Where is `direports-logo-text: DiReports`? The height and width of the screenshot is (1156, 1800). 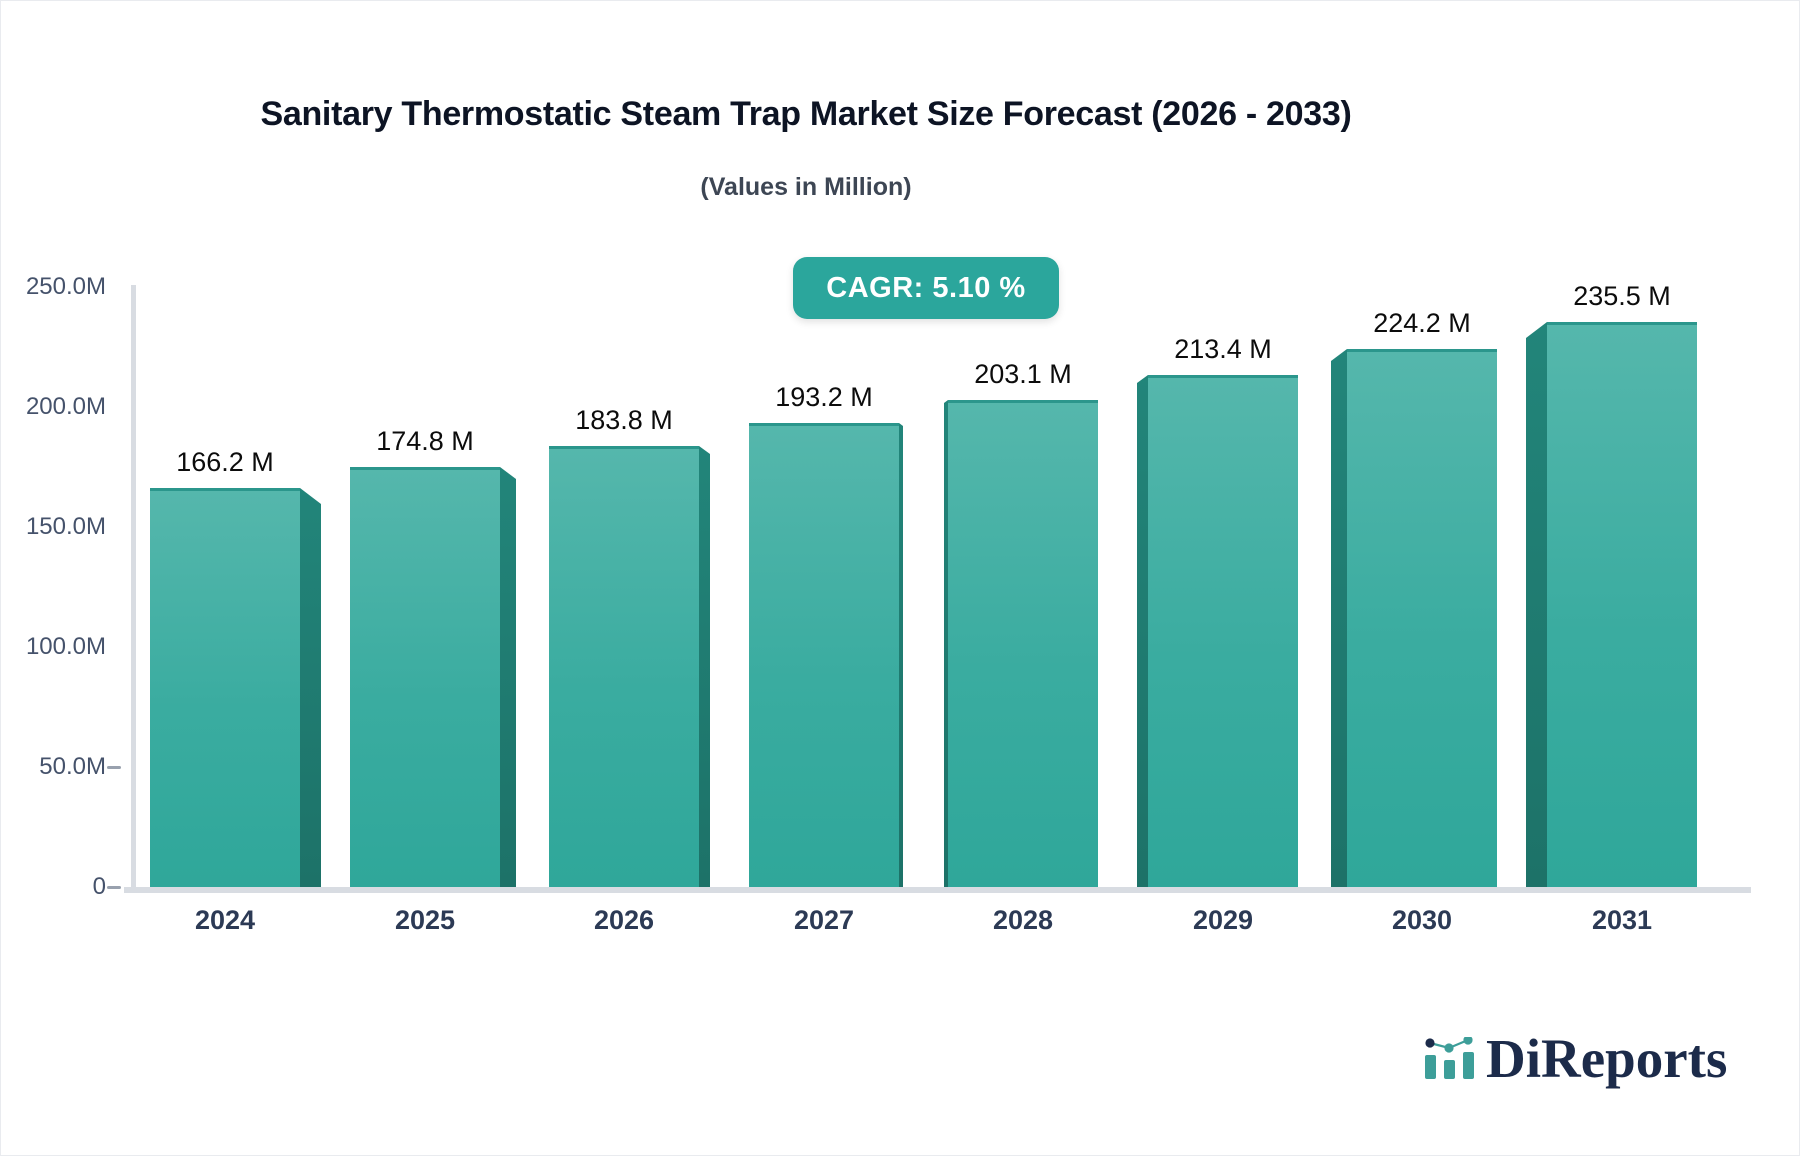 direports-logo-text: DiReports is located at coordinates (1607, 1058).